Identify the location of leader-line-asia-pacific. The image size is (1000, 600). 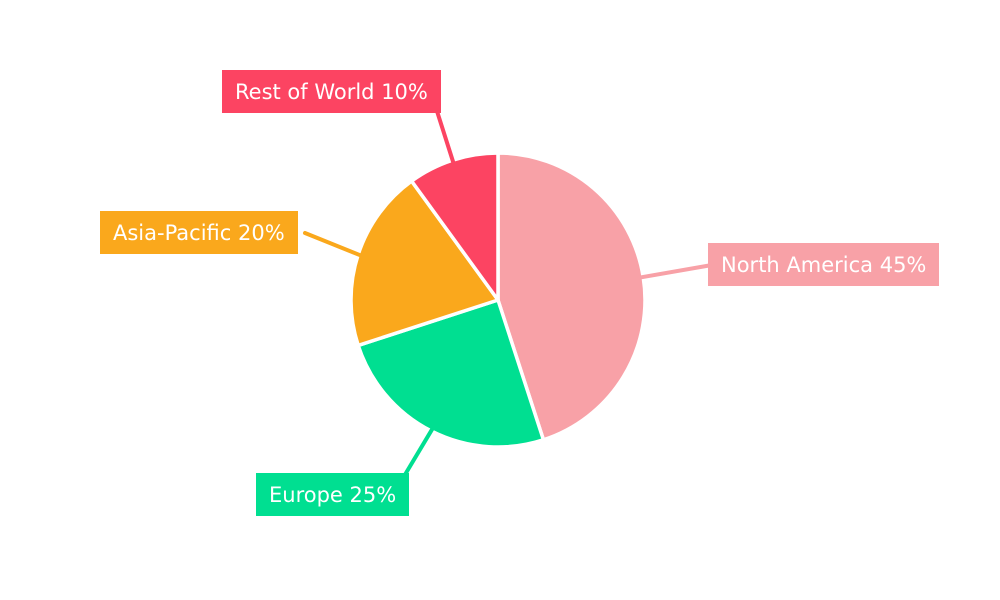
(333, 244).